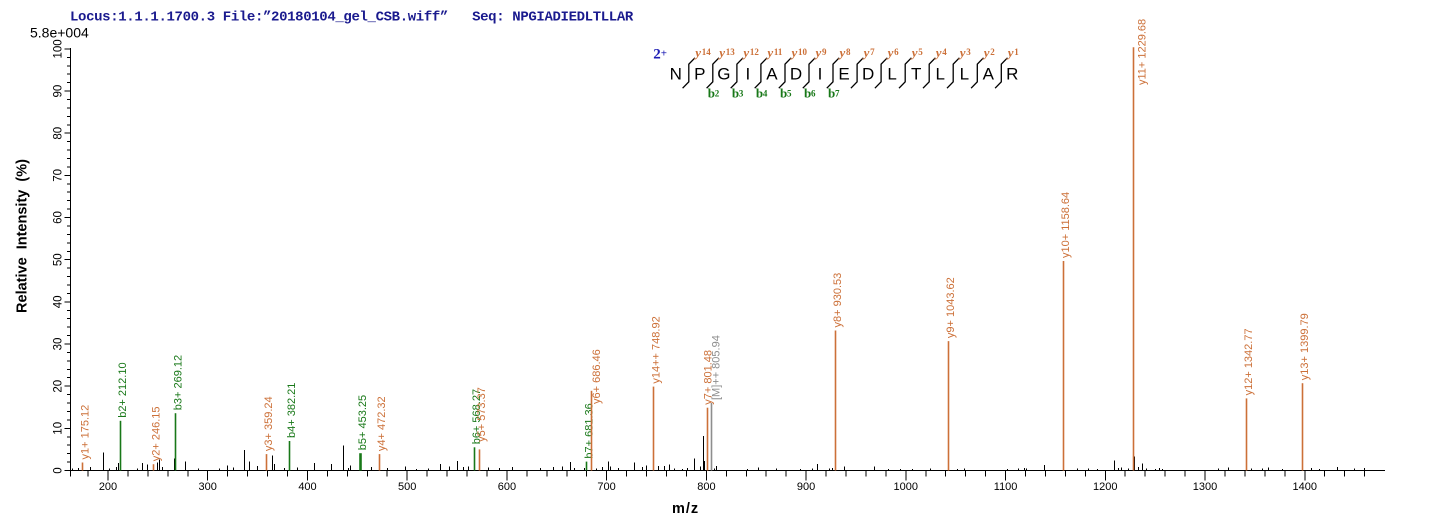 This screenshot has height=530, width=1436. What do you see at coordinates (507, 487) in the screenshot?
I see `svg-text: 600` at bounding box center [507, 487].